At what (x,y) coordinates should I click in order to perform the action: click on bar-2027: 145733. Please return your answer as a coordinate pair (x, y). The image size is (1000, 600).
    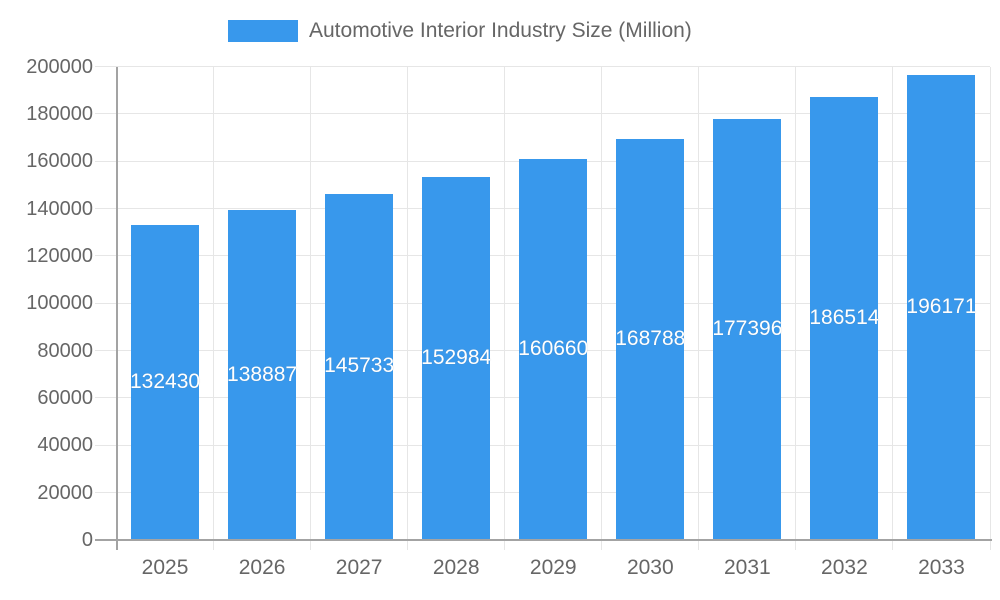
    Looking at the image, I should click on (359, 366).